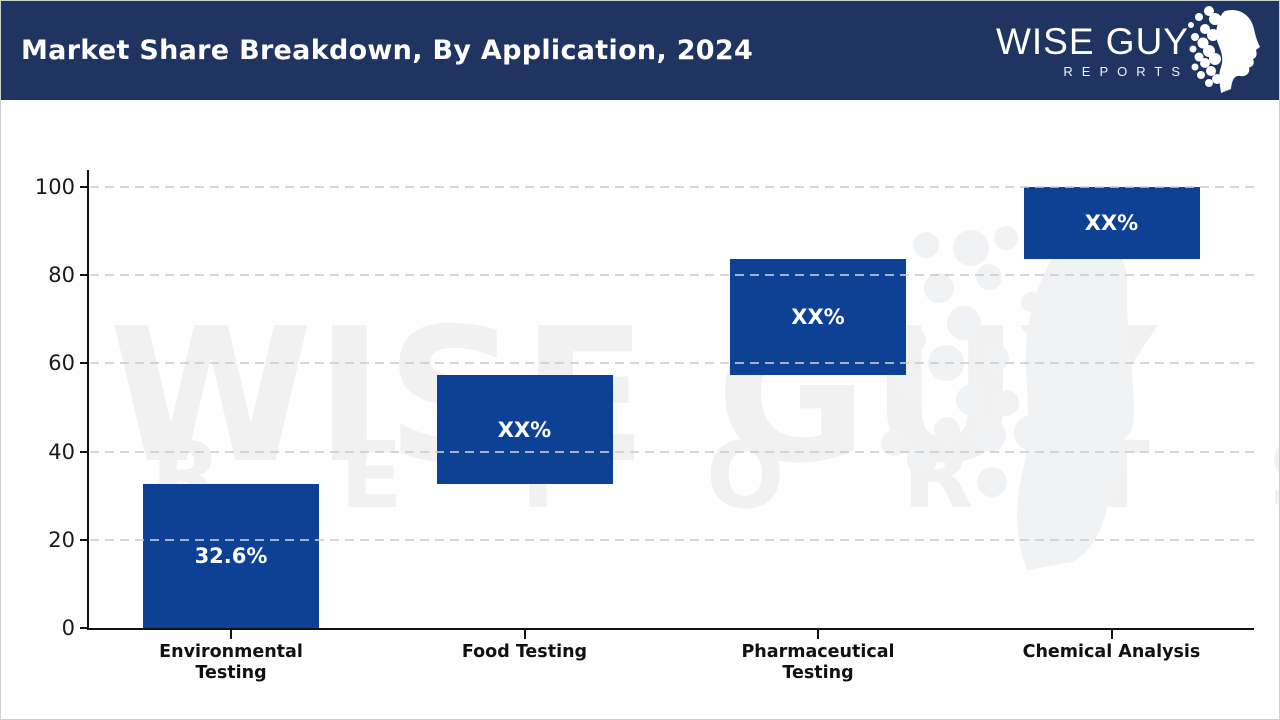 Image resolution: width=1280 pixels, height=720 pixels. What do you see at coordinates (1092, 41) in the screenshot?
I see `logo-wordmark: WISE GUY` at bounding box center [1092, 41].